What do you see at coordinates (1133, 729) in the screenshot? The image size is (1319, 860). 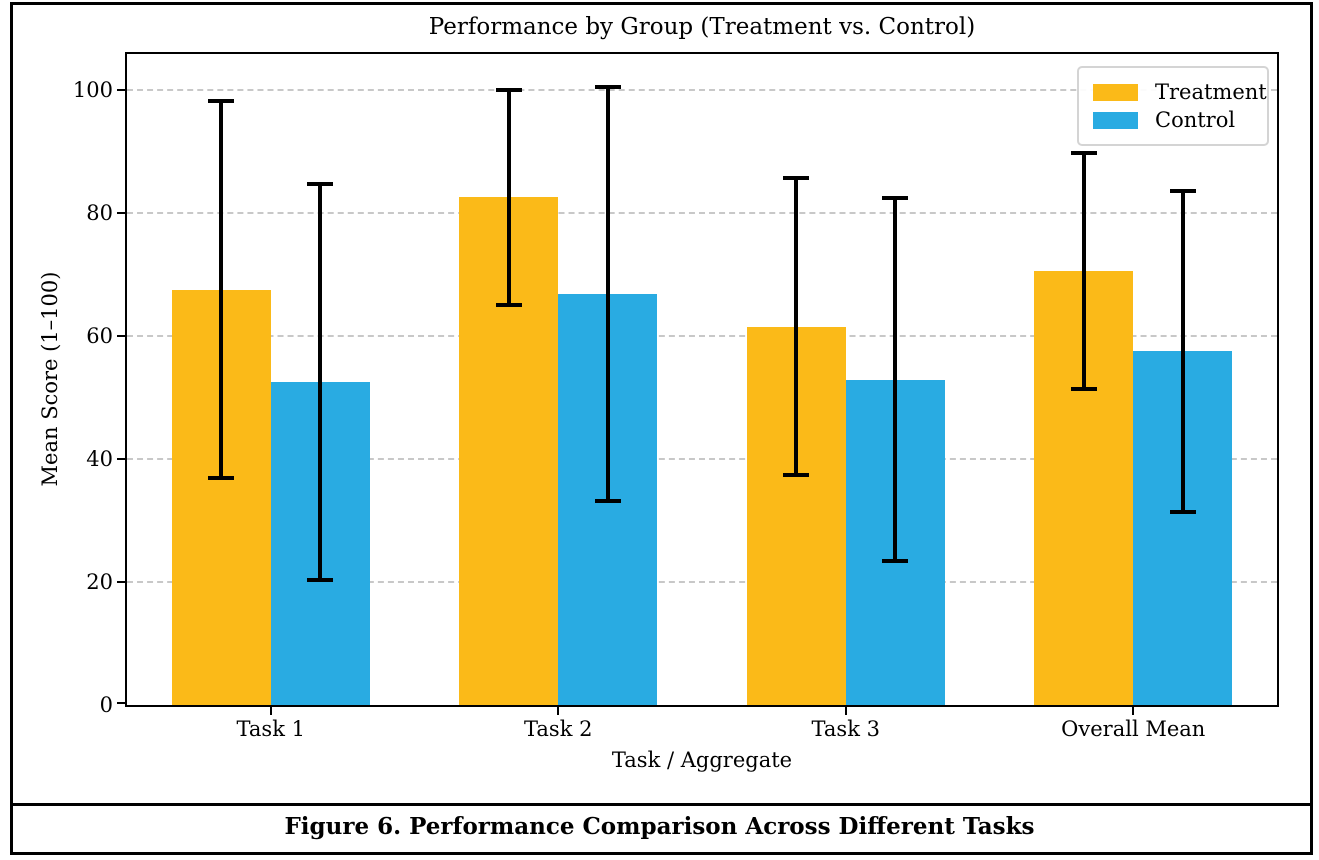 I see `x-tick-label-overall-mean: Overall Mean` at bounding box center [1133, 729].